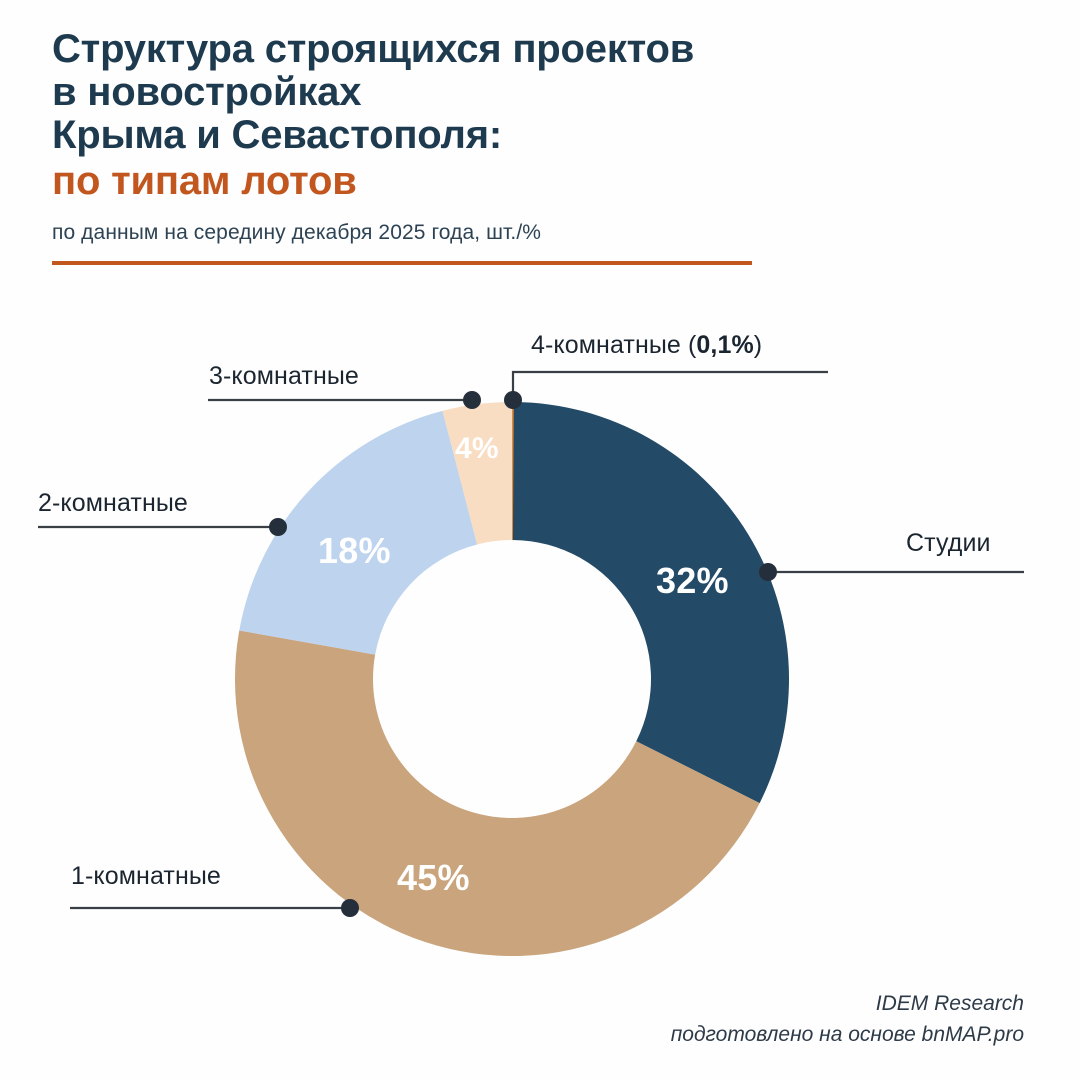 The image size is (1080, 1080). I want to click on callout-two-room-label: 2-комнатные, so click(113, 503).